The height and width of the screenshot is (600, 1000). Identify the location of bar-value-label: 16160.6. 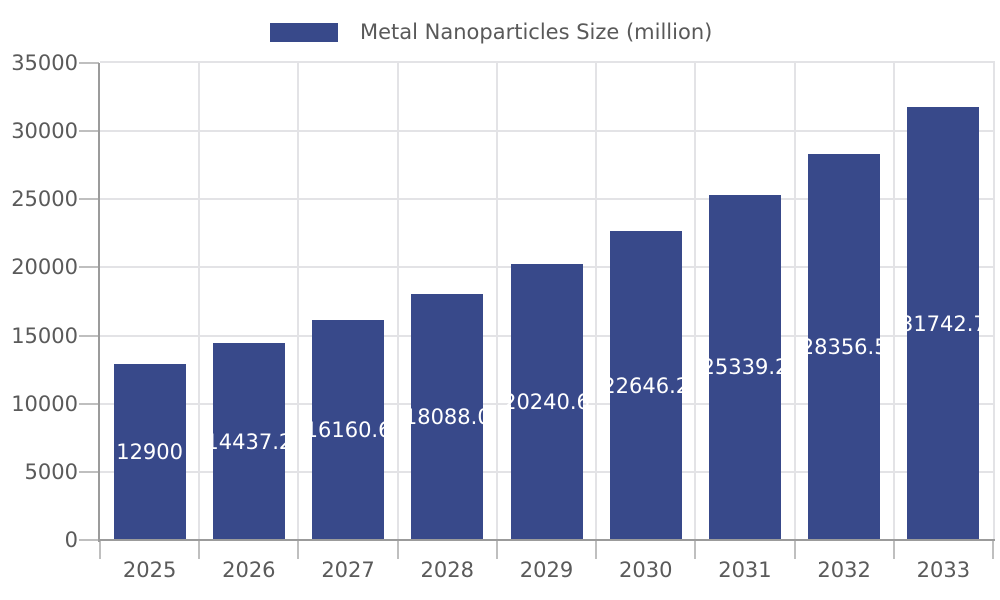
(348, 429).